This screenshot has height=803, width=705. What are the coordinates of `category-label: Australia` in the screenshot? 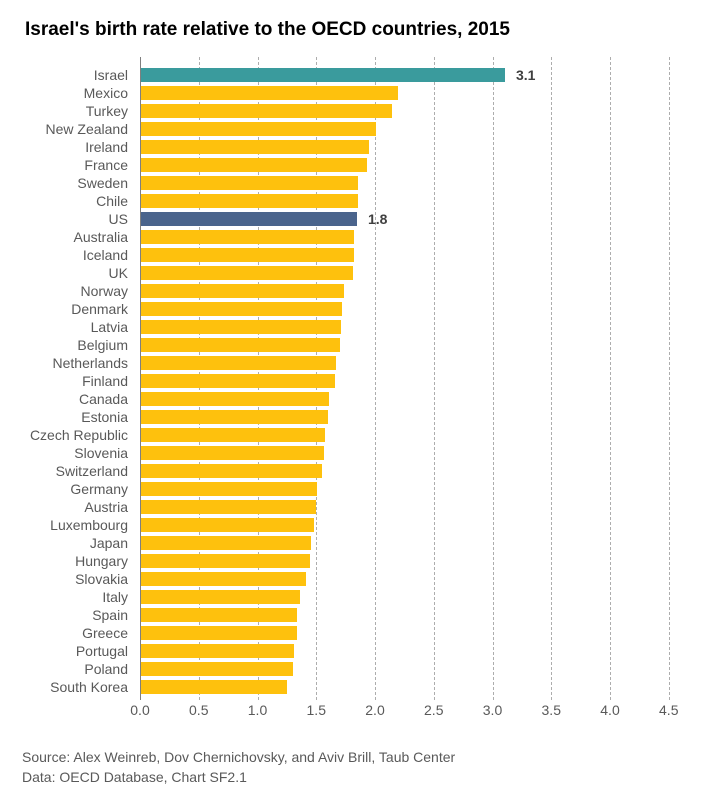 It's located at (100, 237).